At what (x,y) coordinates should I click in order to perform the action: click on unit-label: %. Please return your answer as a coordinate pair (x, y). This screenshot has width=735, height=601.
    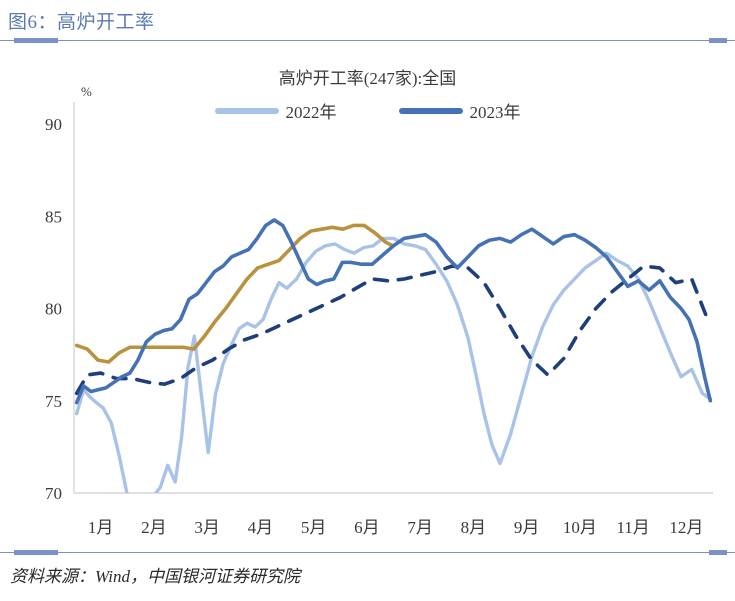
    Looking at the image, I should click on (86, 91).